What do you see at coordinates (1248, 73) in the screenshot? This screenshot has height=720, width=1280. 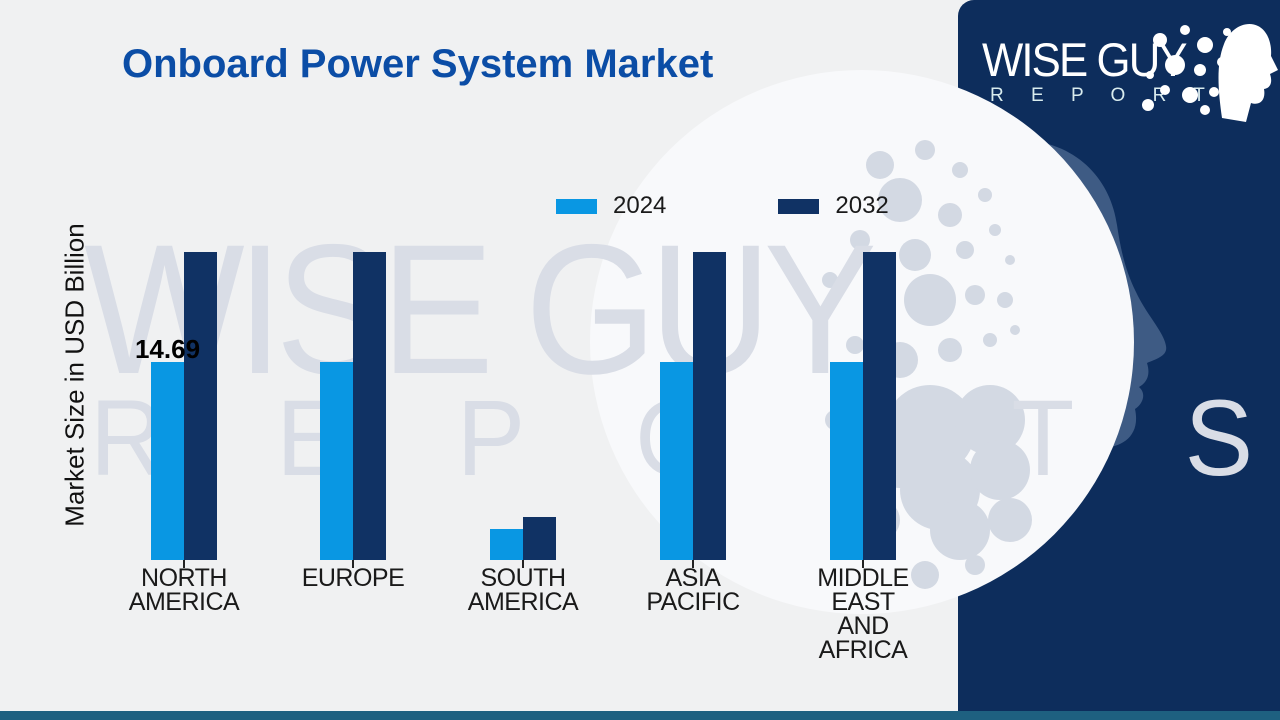 I see `logo-head-icon` at bounding box center [1248, 73].